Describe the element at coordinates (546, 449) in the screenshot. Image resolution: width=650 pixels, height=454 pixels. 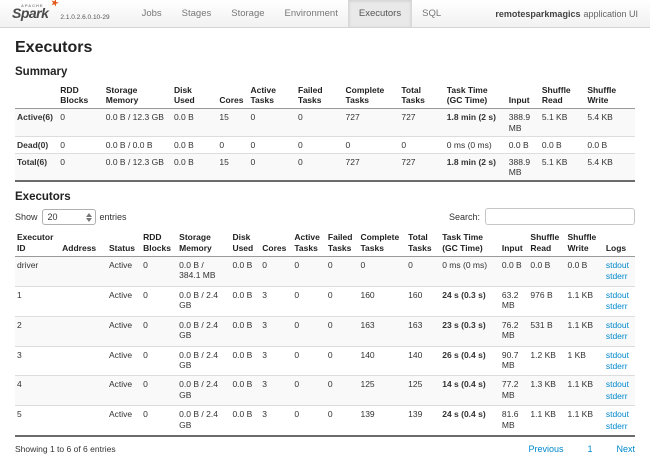
I see `pagination-previous: Previous` at that location.